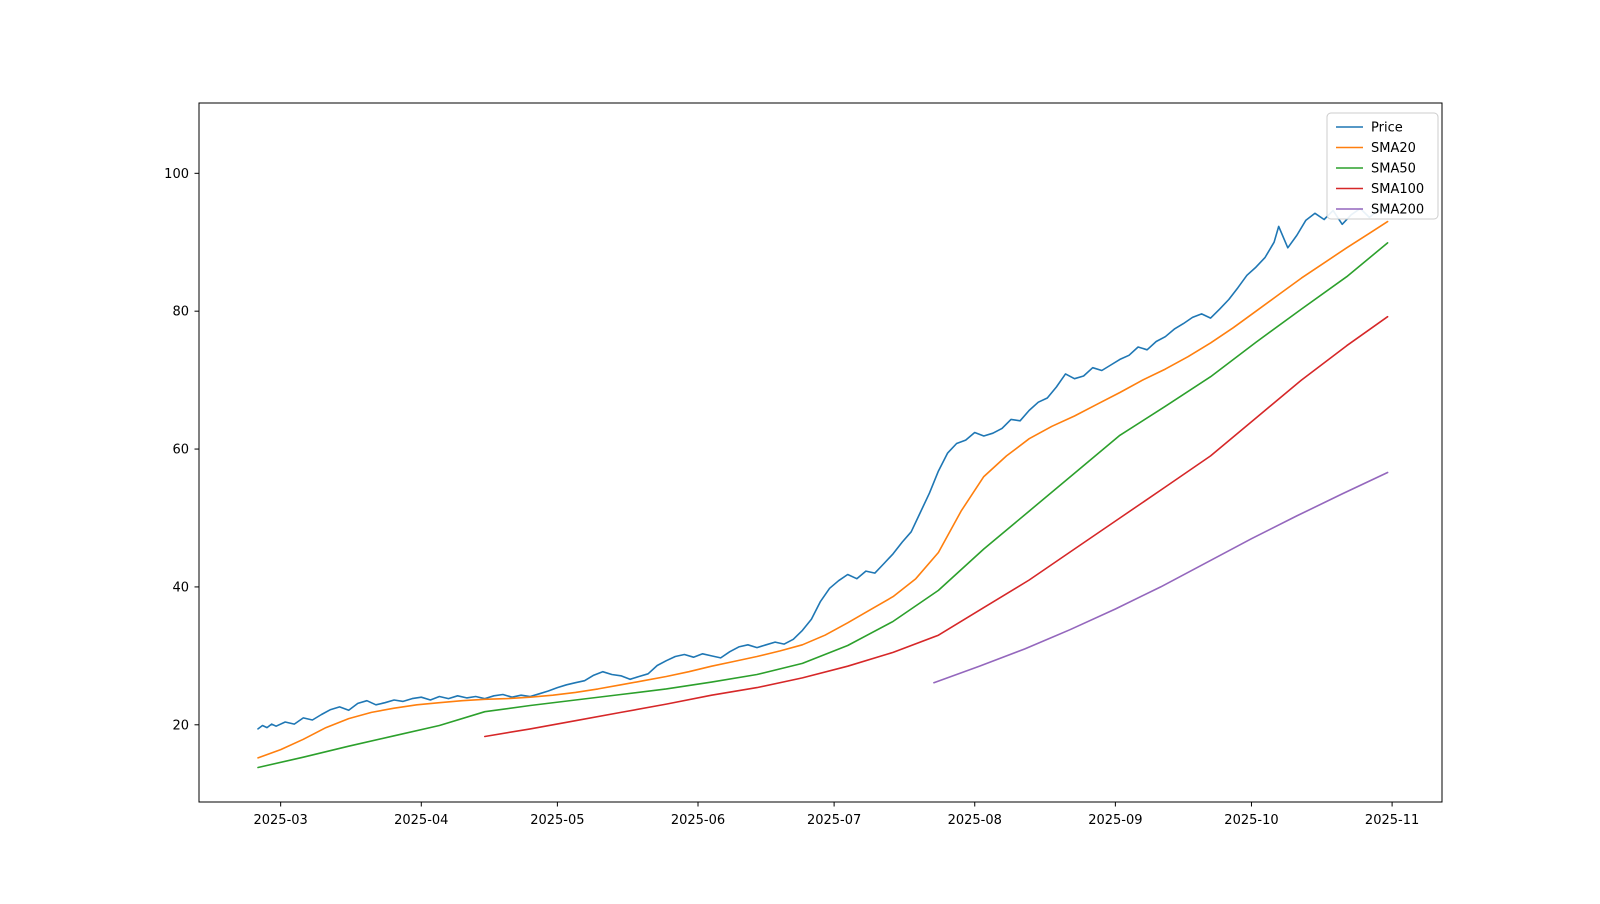  I want to click on legend-label-price: Price, so click(1387, 128).